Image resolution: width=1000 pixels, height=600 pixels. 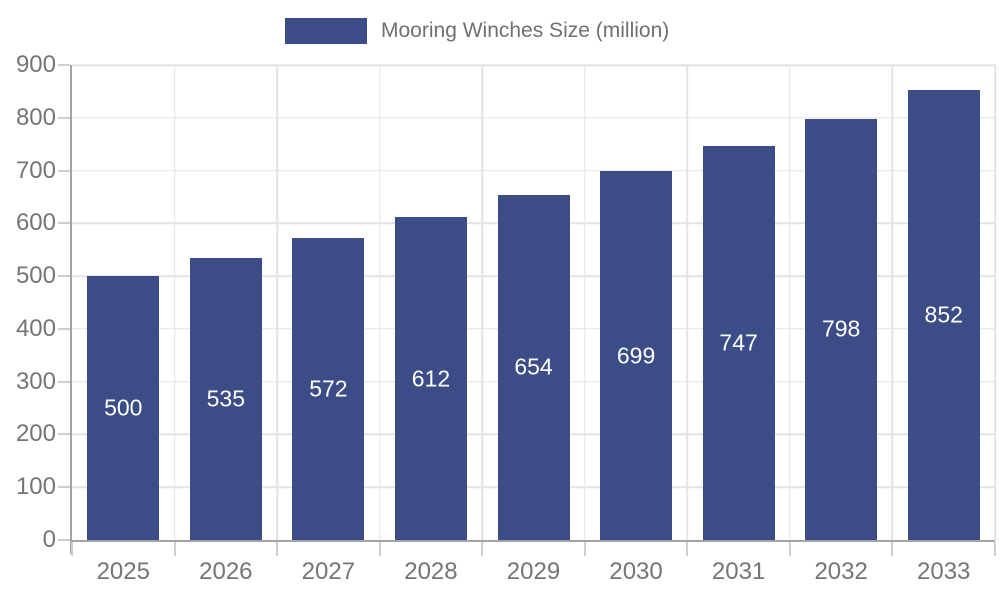 What do you see at coordinates (123, 571) in the screenshot?
I see `x-axis-label-2025: 2025` at bounding box center [123, 571].